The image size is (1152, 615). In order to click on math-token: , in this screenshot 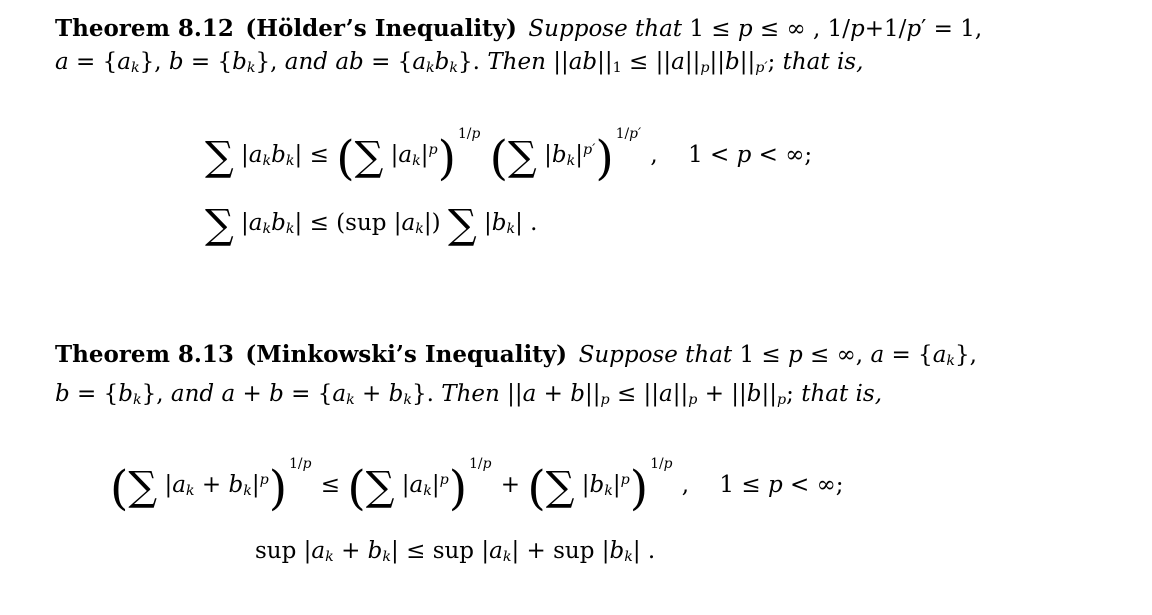, I will do `click(697, 485)`.